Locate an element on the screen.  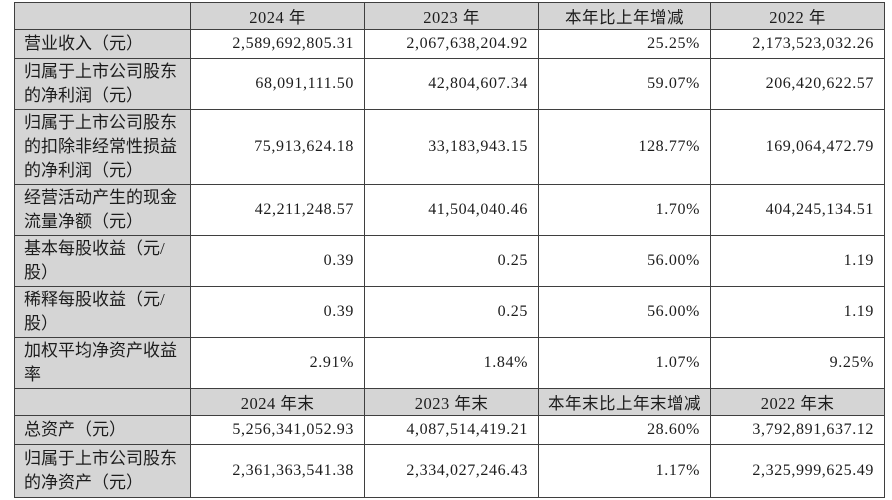
row-basic-eps-change: 56.00% is located at coordinates (624, 261).